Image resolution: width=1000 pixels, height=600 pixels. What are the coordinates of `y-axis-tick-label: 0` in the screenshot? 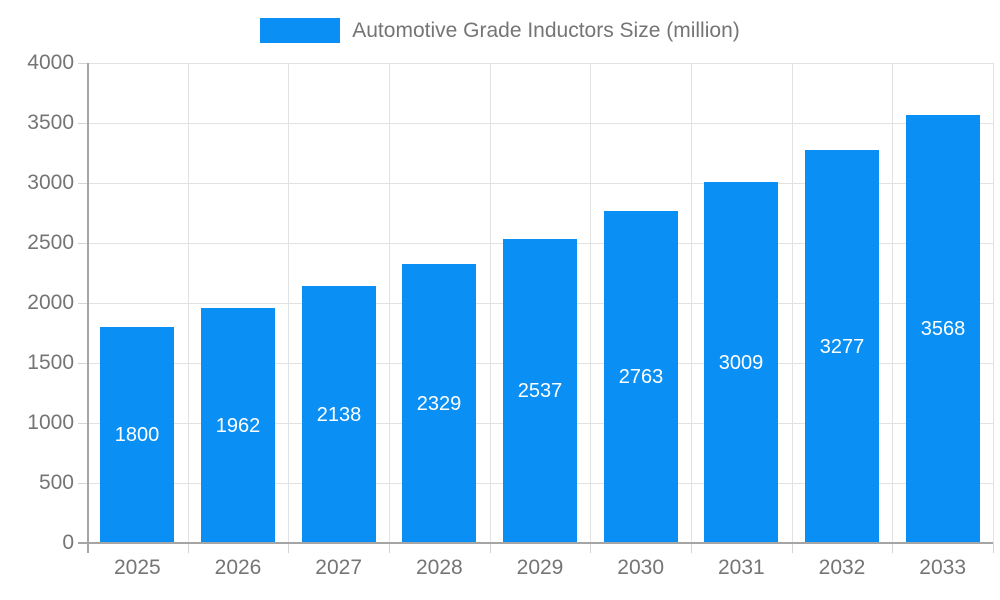 It's located at (68, 542).